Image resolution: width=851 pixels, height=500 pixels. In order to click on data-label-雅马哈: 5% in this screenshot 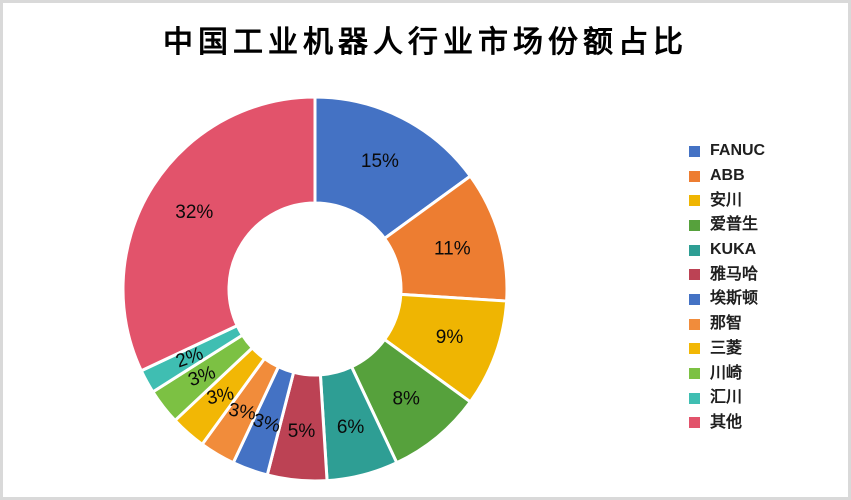, I will do `click(302, 431)`.